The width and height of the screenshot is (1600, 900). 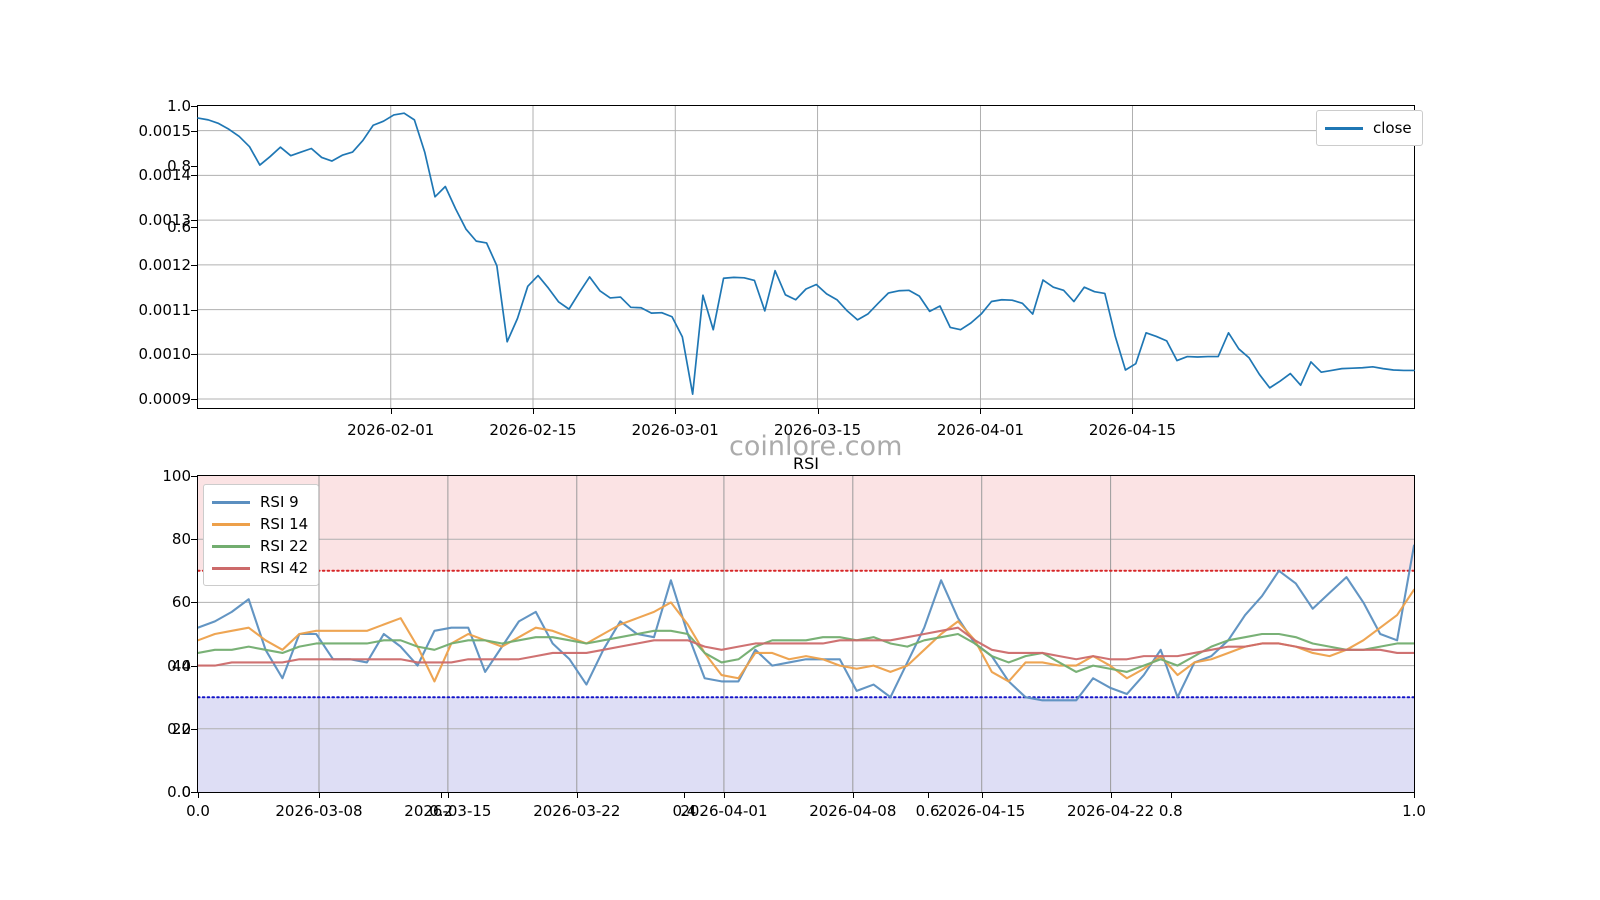 What do you see at coordinates (1392, 128) in the screenshot?
I see `price-legend-label: close` at bounding box center [1392, 128].